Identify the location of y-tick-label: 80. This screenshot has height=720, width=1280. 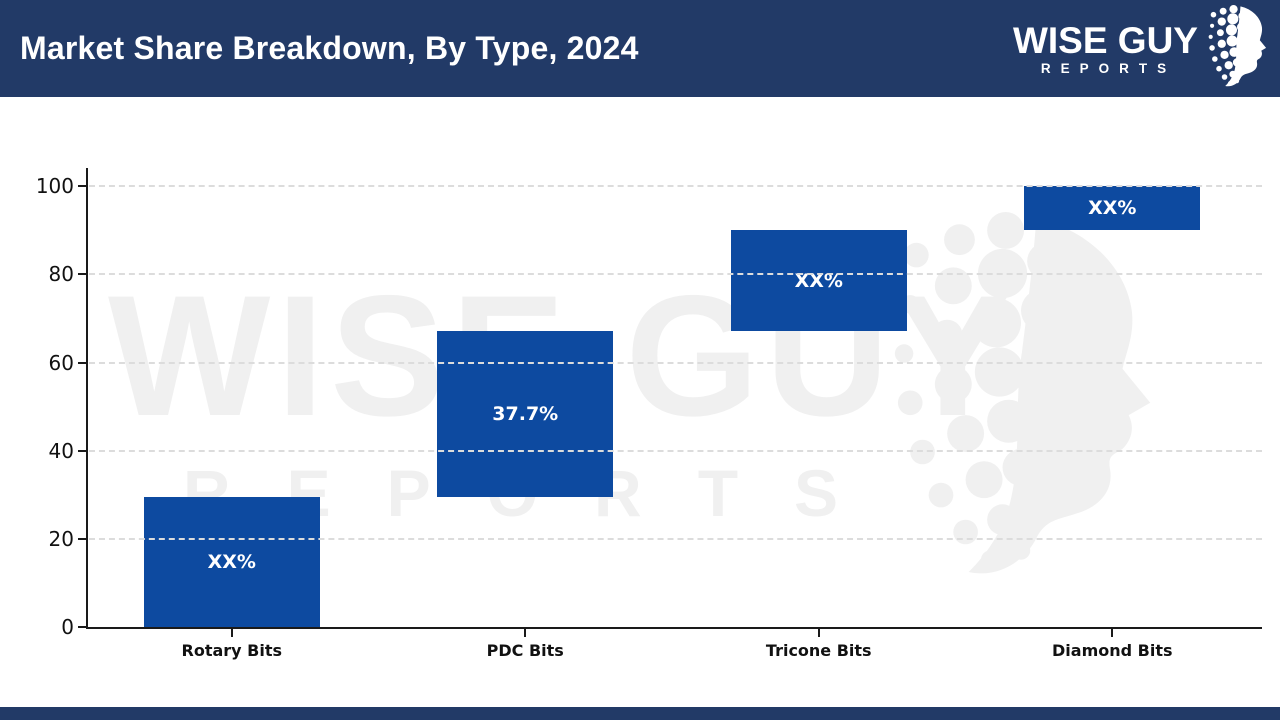
(61, 274).